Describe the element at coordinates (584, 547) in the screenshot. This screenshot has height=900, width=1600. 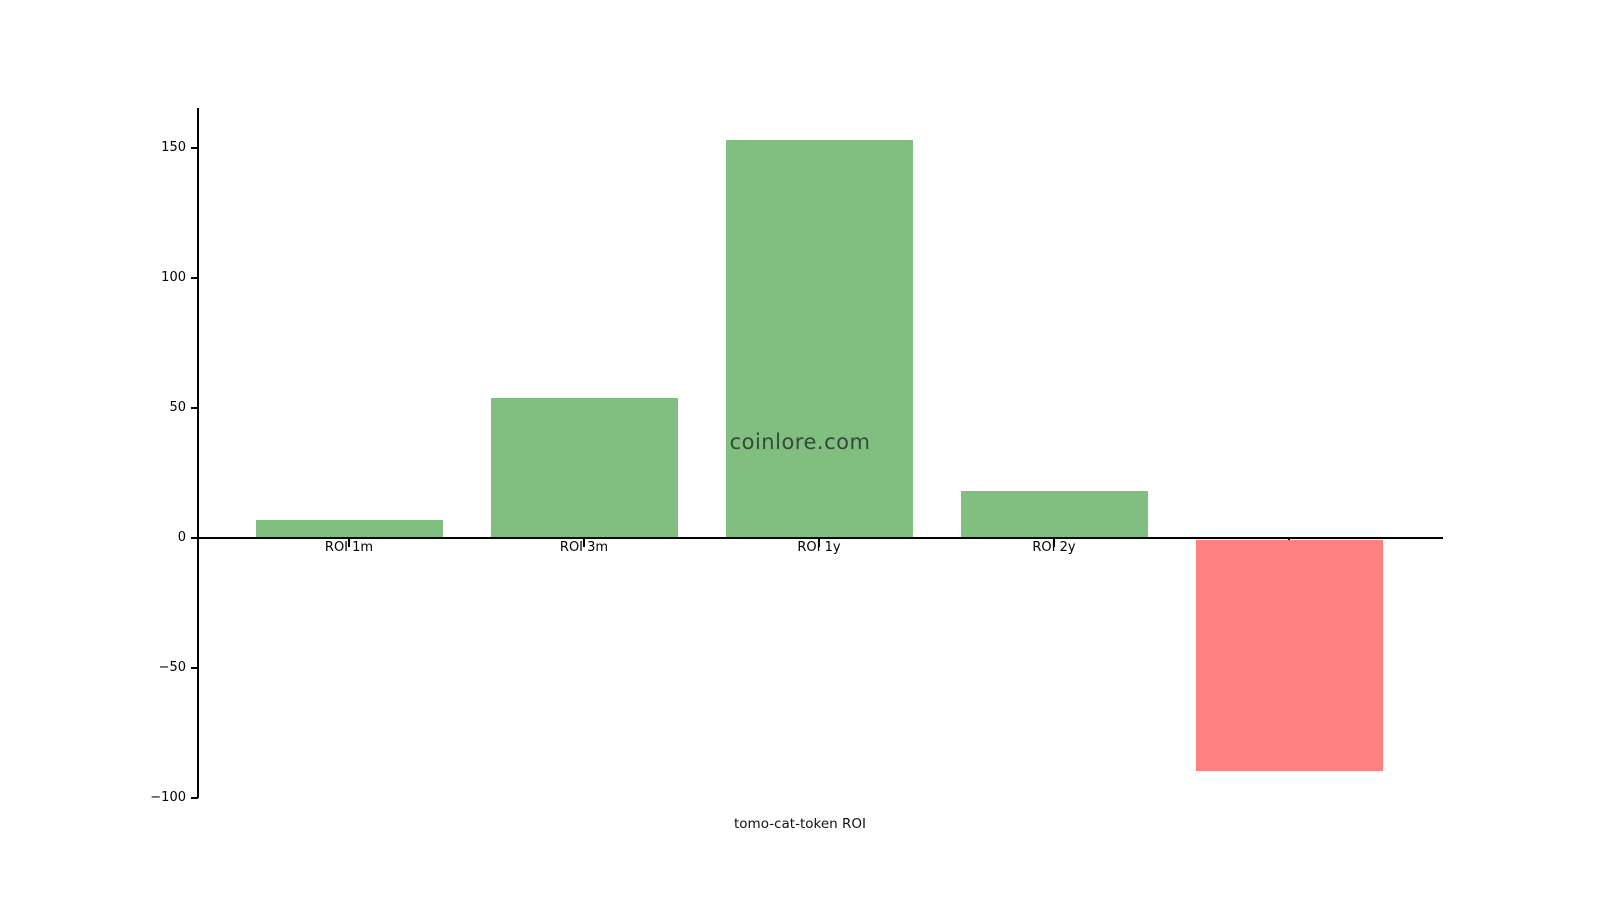
I see `x-tick-label: ROI 3m` at that location.